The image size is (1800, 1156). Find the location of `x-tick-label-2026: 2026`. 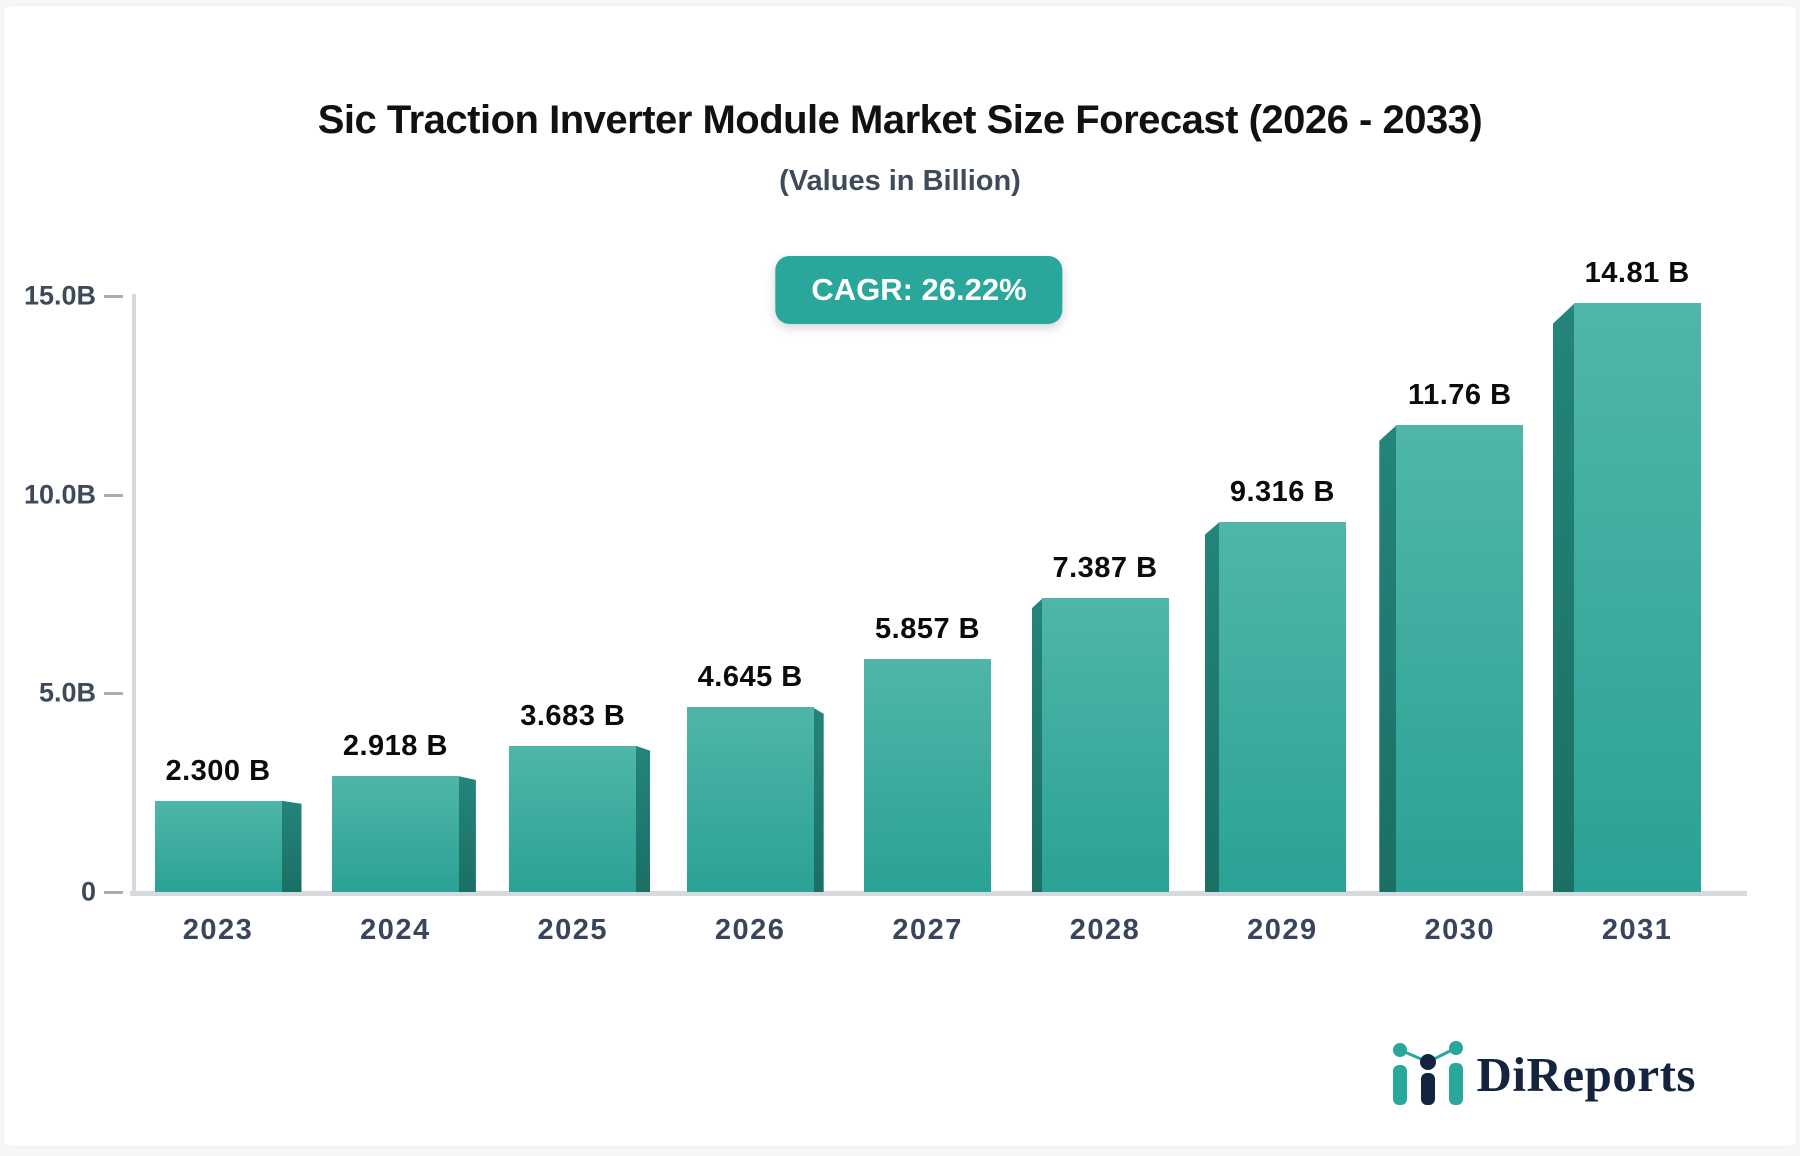

x-tick-label-2026: 2026 is located at coordinates (750, 930).